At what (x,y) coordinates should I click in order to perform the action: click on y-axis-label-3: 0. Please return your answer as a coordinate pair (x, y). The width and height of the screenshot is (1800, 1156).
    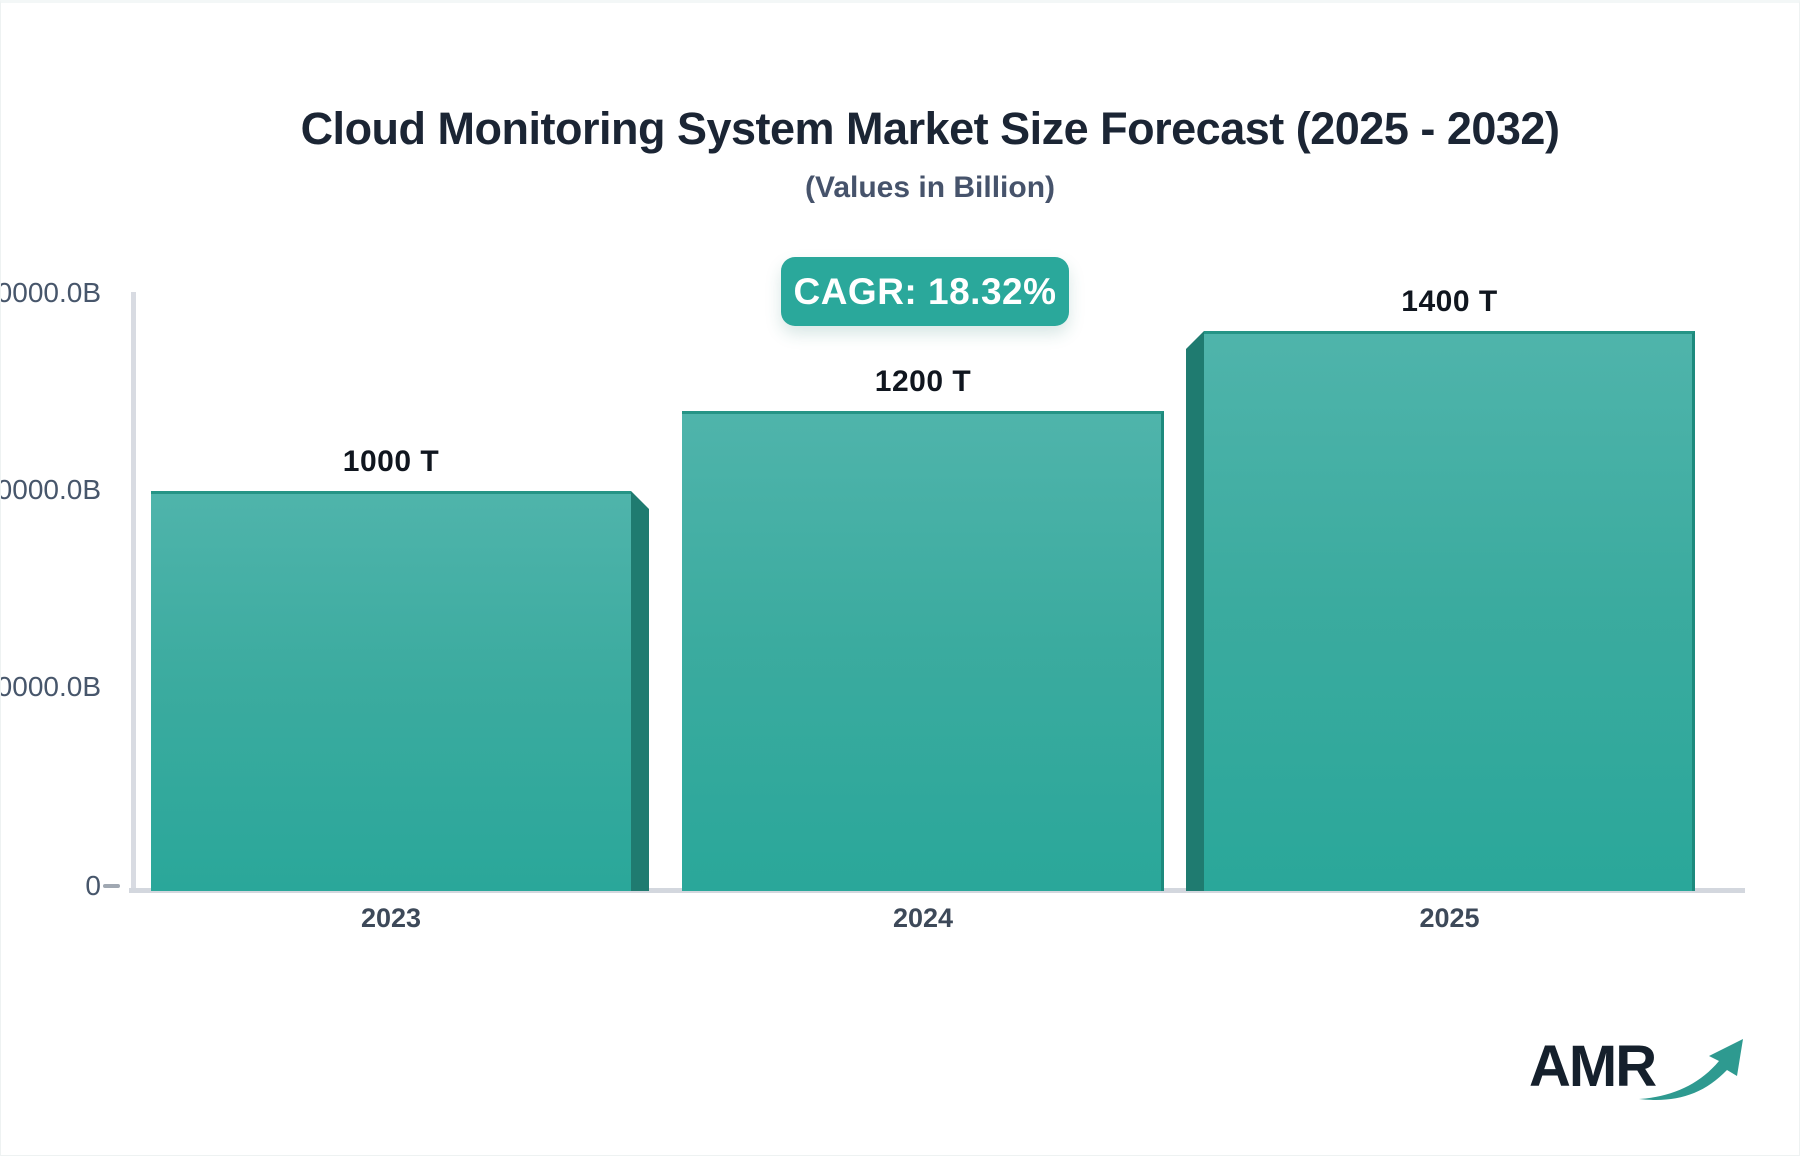
    Looking at the image, I should click on (93, 885).